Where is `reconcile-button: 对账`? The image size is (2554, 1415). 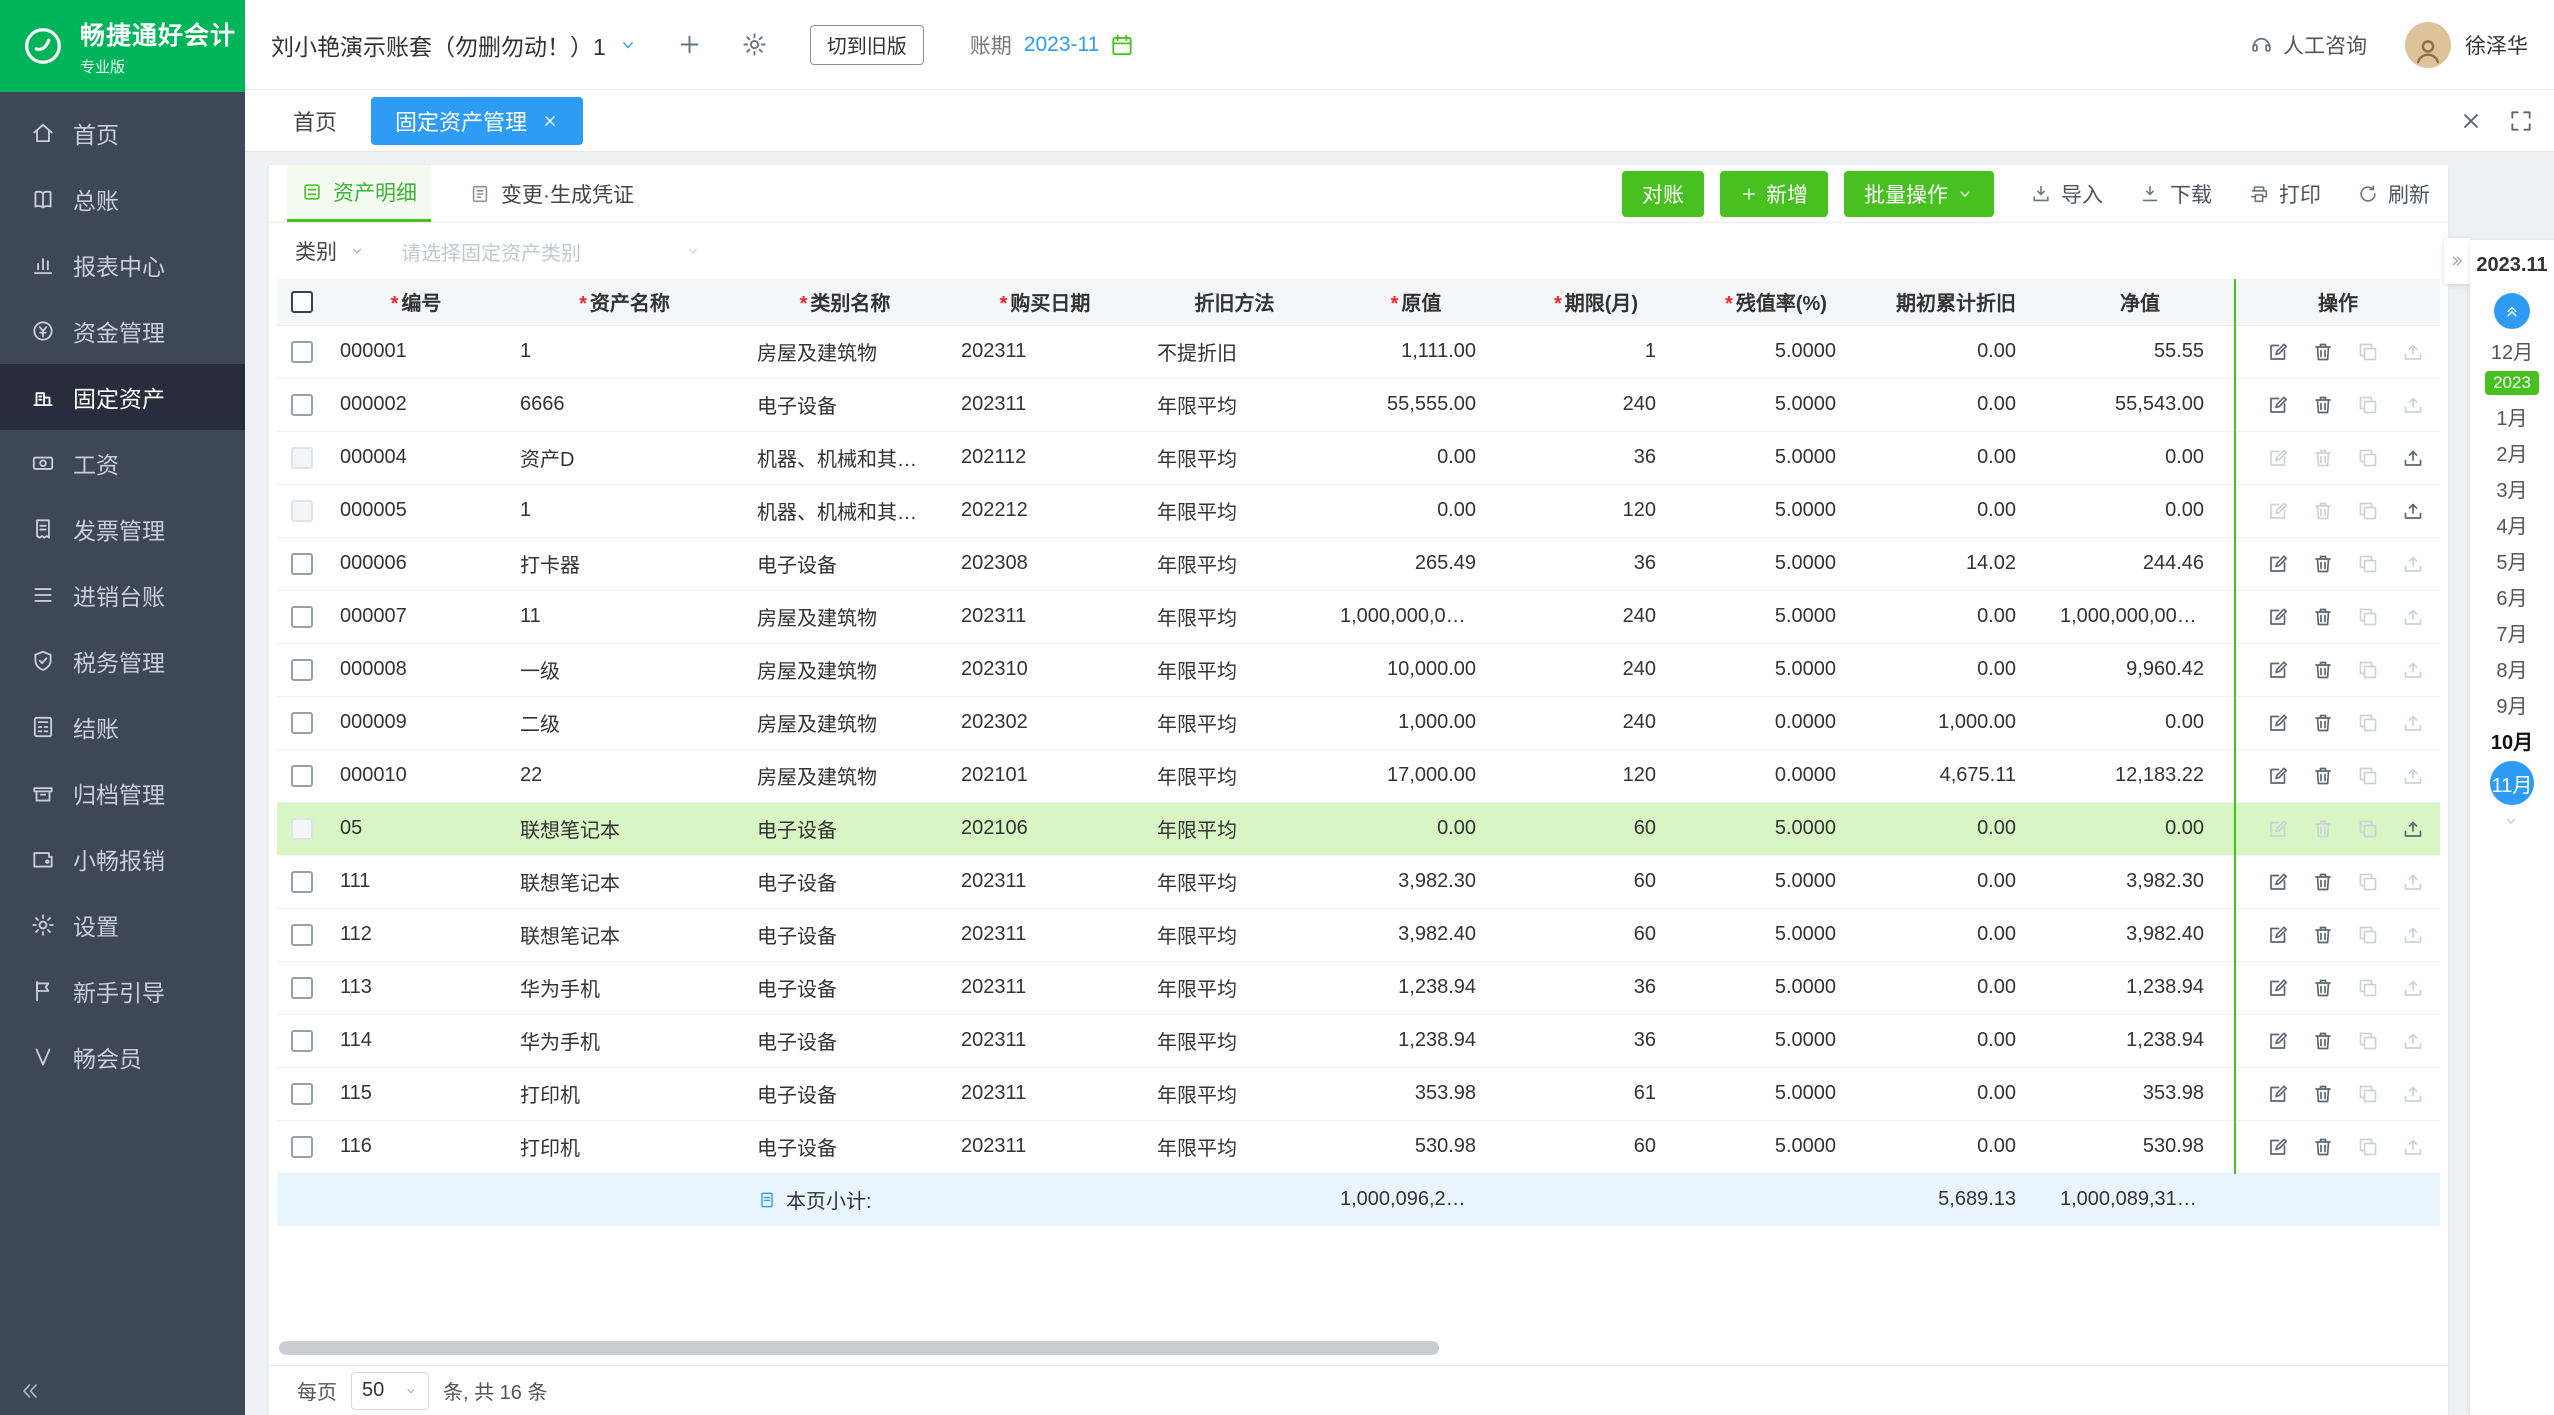
reconcile-button: 对账 is located at coordinates (1663, 193).